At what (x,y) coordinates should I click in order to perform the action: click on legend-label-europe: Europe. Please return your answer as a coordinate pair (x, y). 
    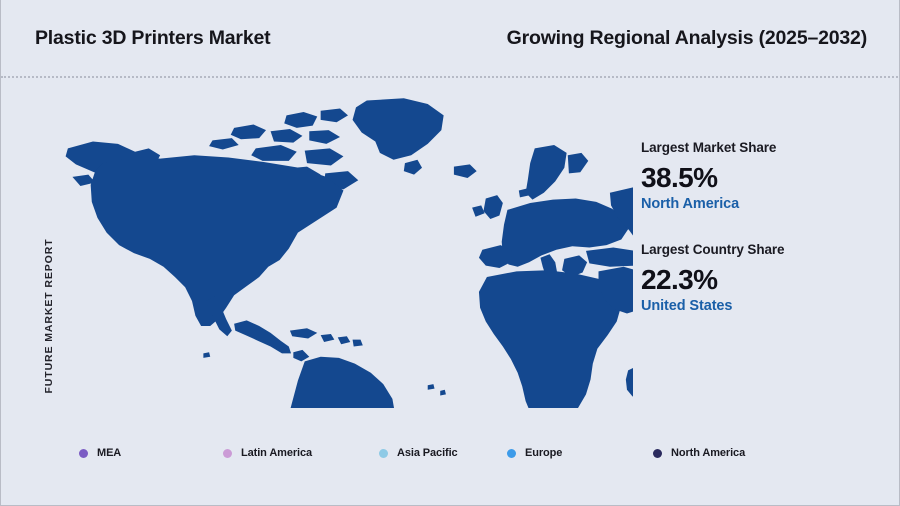
    Looking at the image, I should click on (544, 453).